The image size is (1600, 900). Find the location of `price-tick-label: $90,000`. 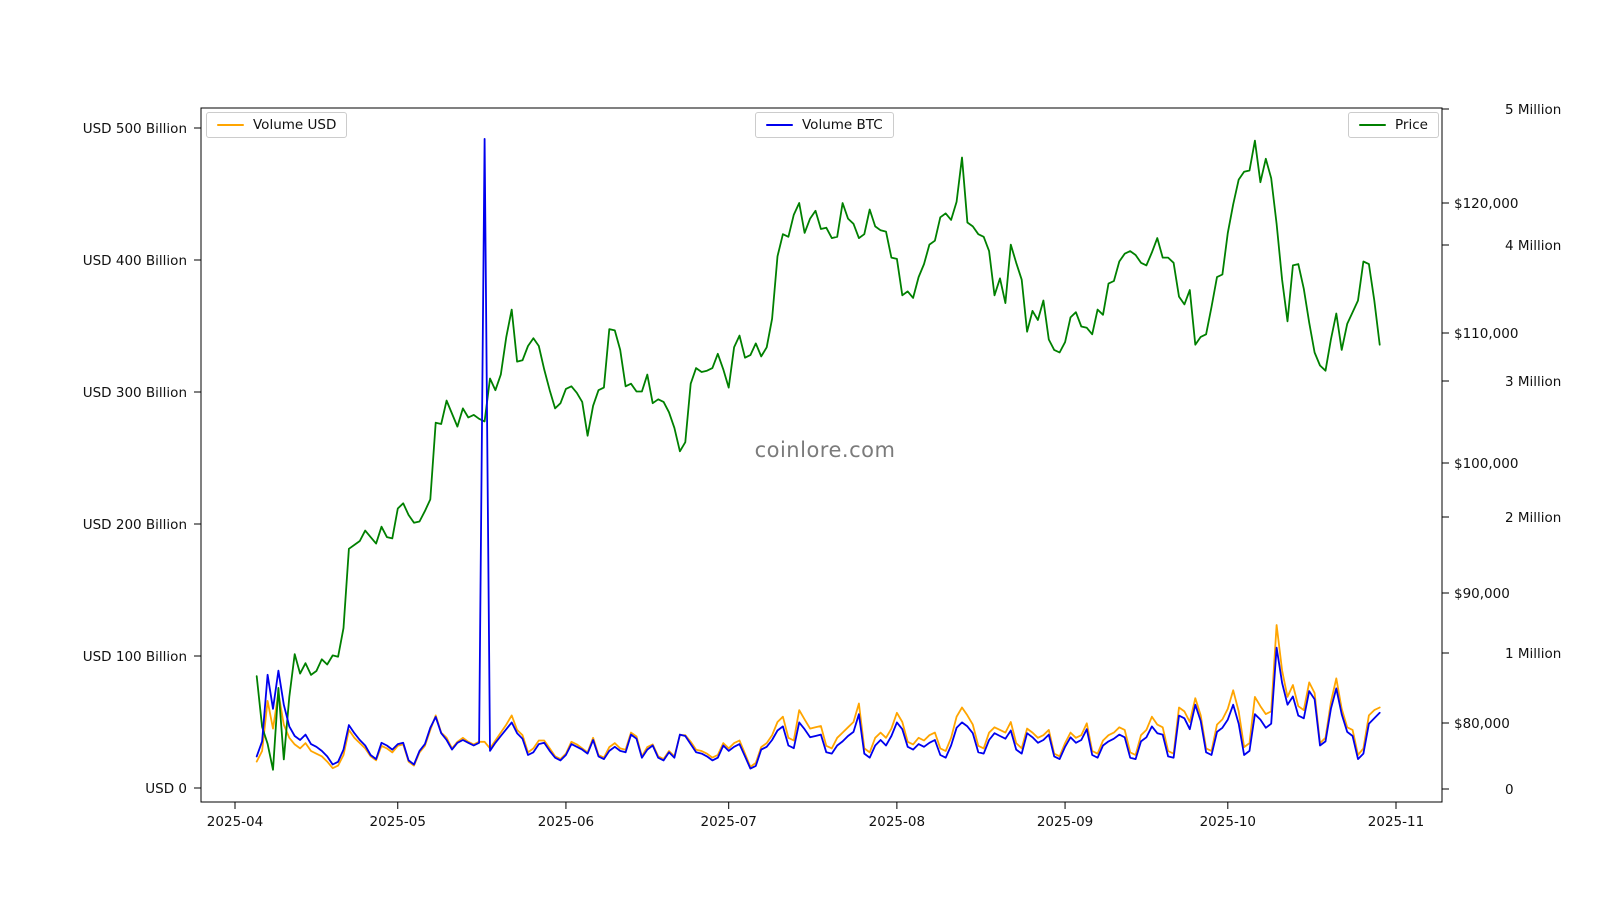

price-tick-label: $90,000 is located at coordinates (1482, 594).